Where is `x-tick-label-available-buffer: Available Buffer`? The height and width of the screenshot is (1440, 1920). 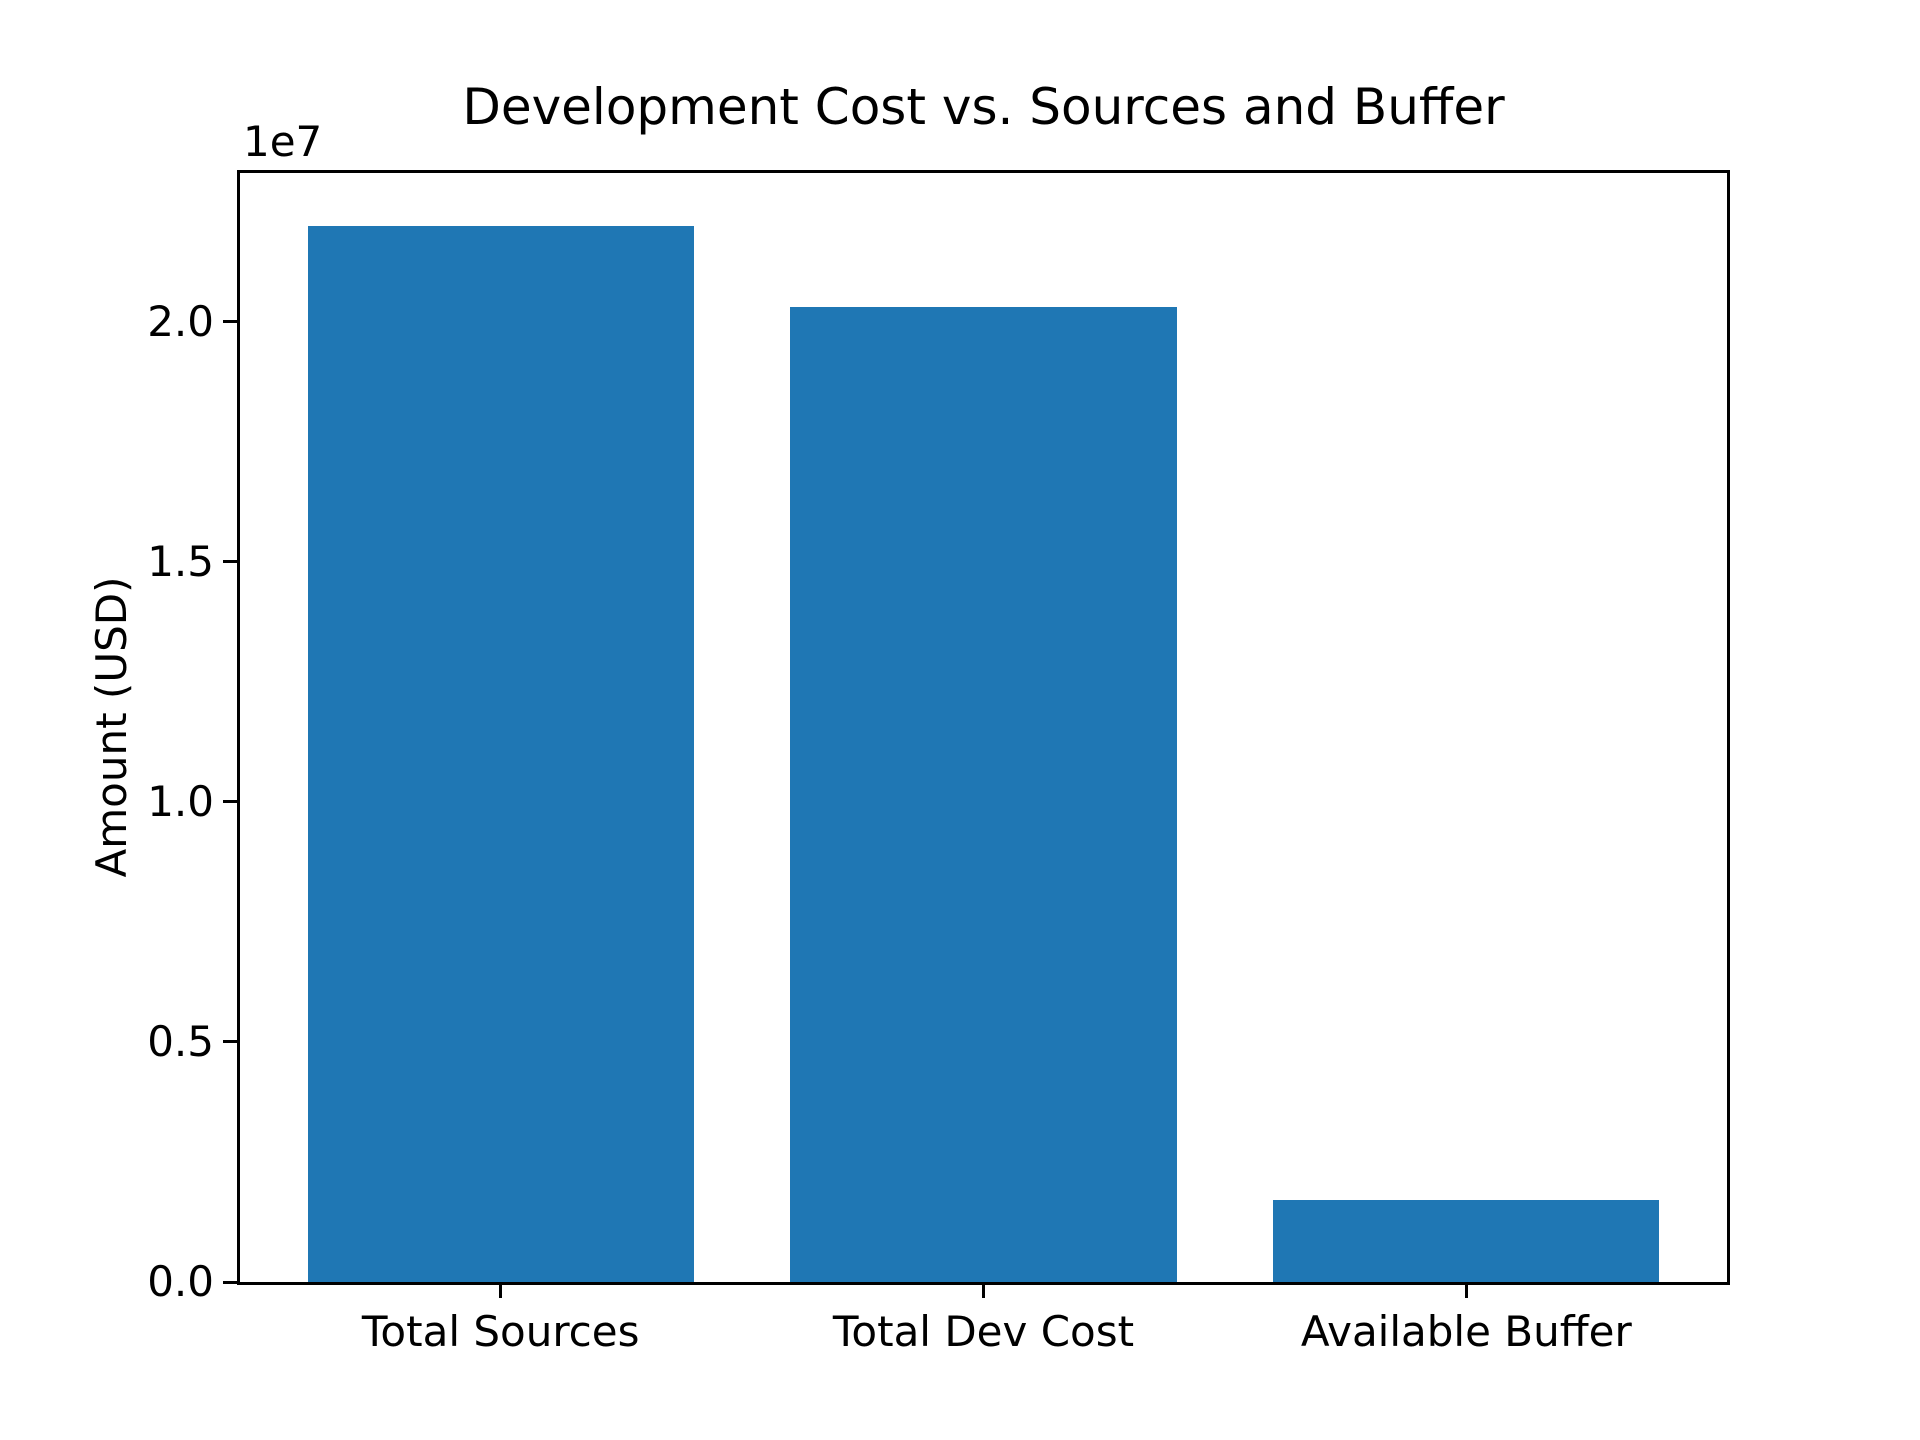
x-tick-label-available-buffer: Available Buffer is located at coordinates (1466, 1331).